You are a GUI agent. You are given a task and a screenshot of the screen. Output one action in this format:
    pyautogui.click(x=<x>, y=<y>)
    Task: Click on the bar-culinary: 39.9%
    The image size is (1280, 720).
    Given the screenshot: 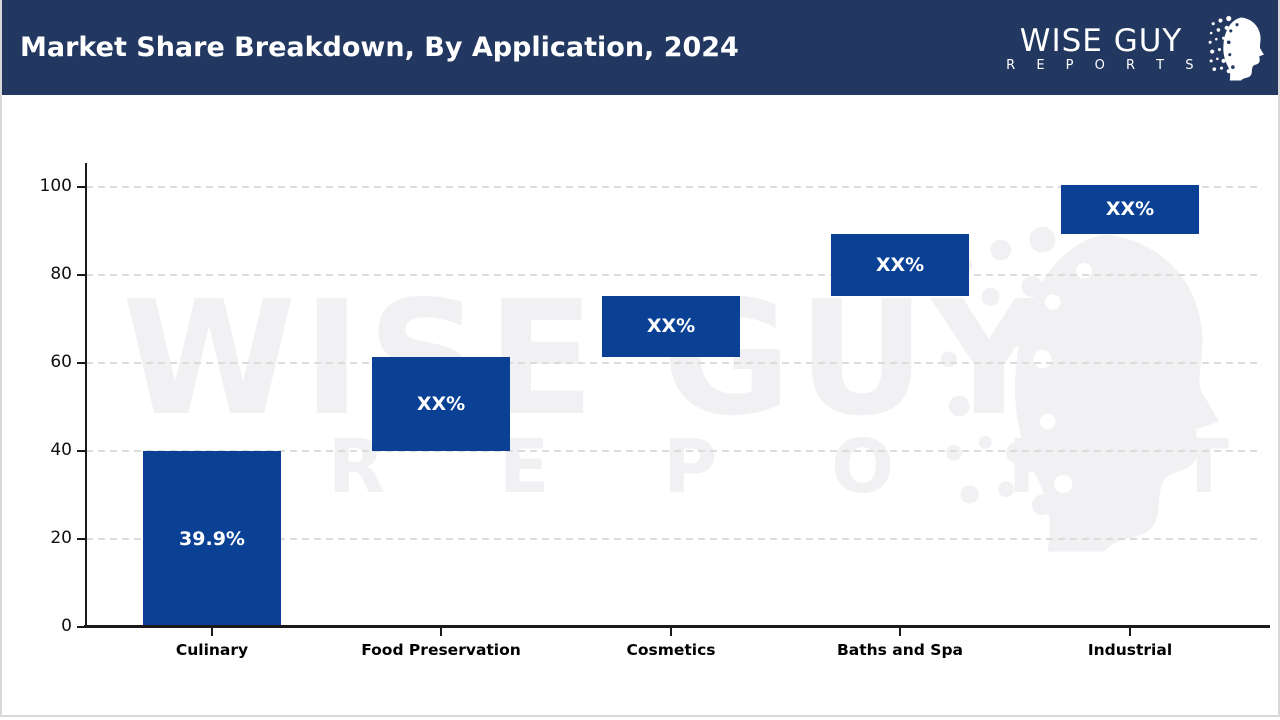 What is the action you would take?
    pyautogui.click(x=212, y=539)
    